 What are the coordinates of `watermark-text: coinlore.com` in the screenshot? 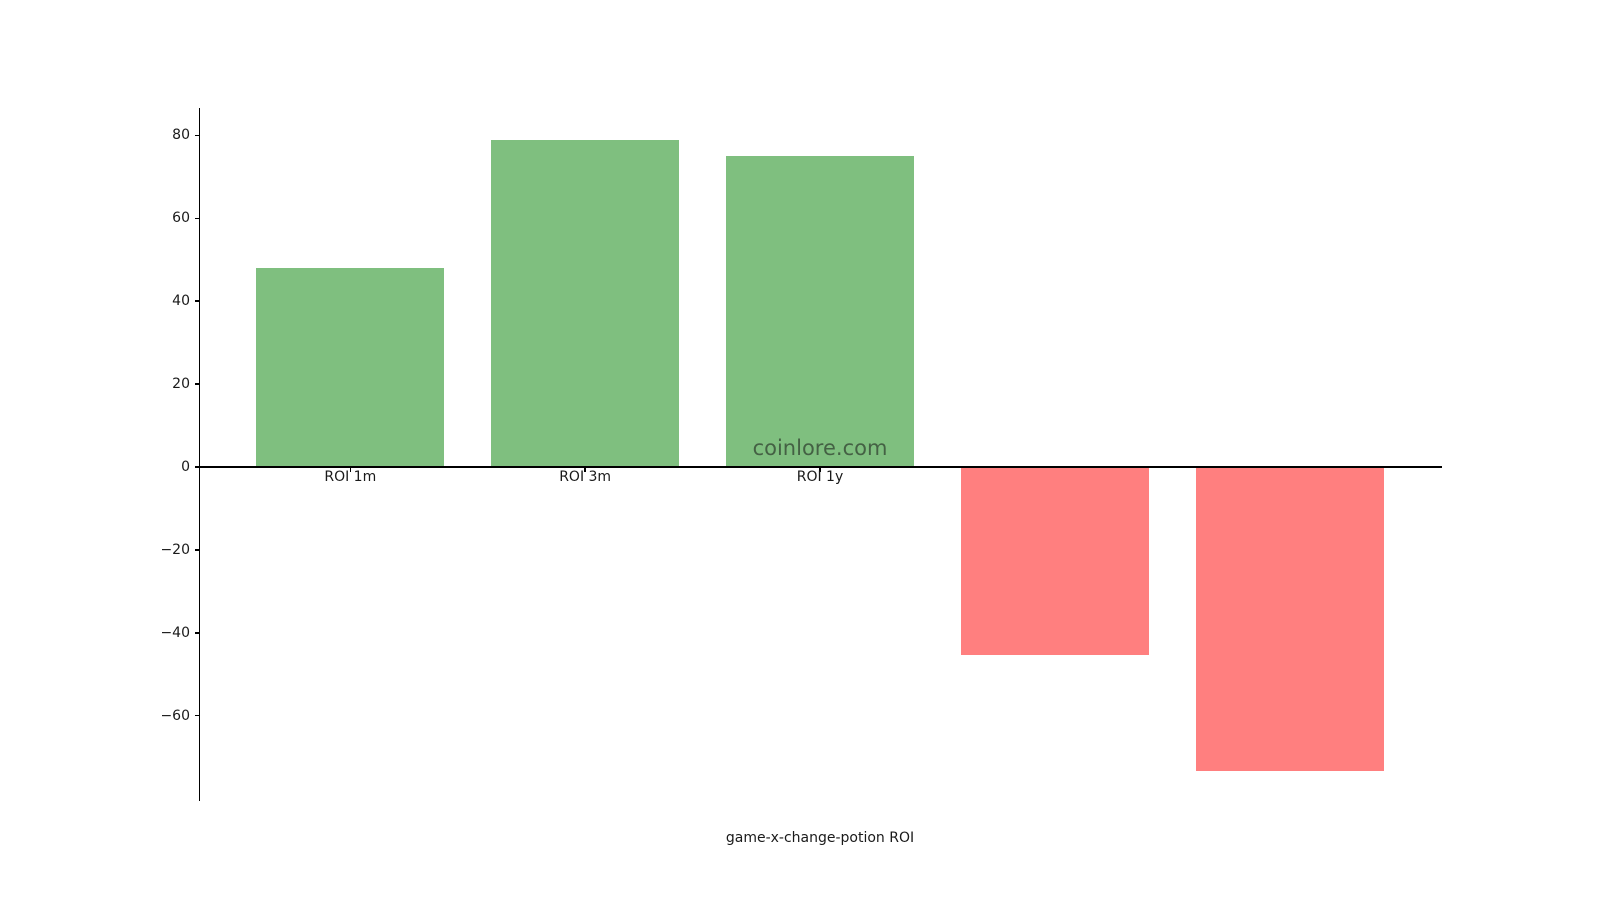 It's located at (820, 448).